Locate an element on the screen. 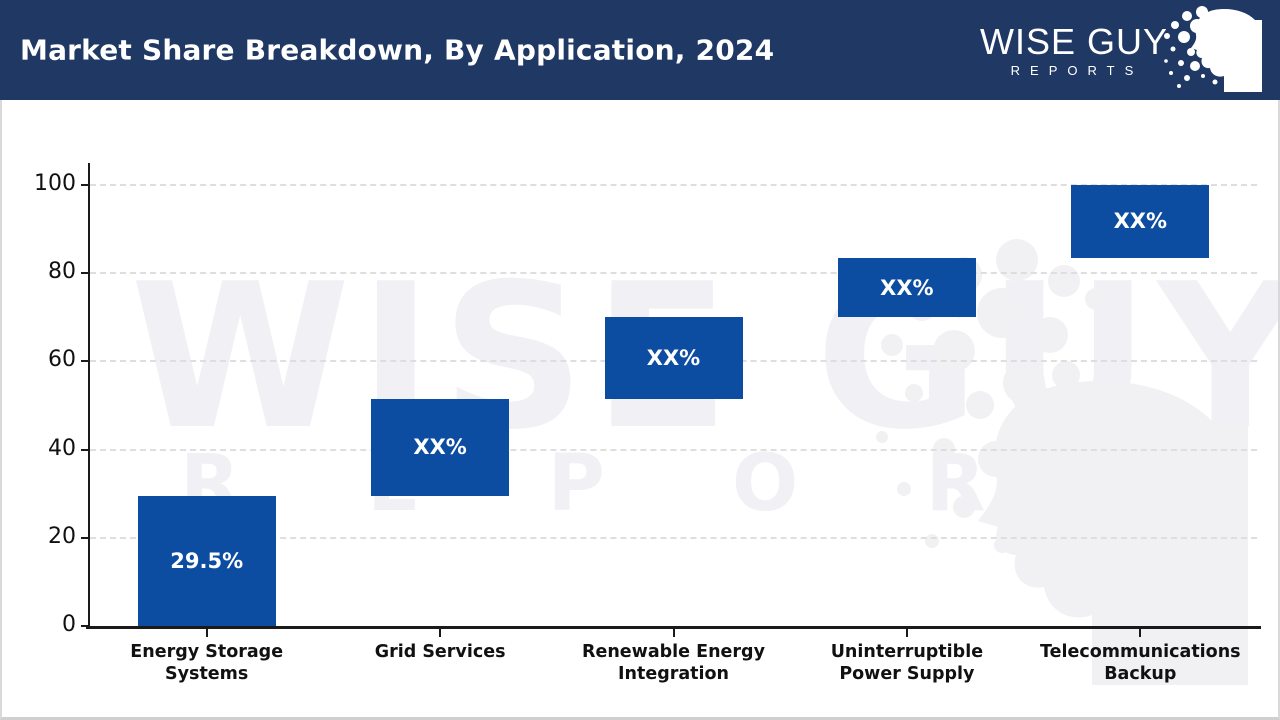 This screenshot has width=1280, height=720. logo-head-icon is located at coordinates (1213, 49).